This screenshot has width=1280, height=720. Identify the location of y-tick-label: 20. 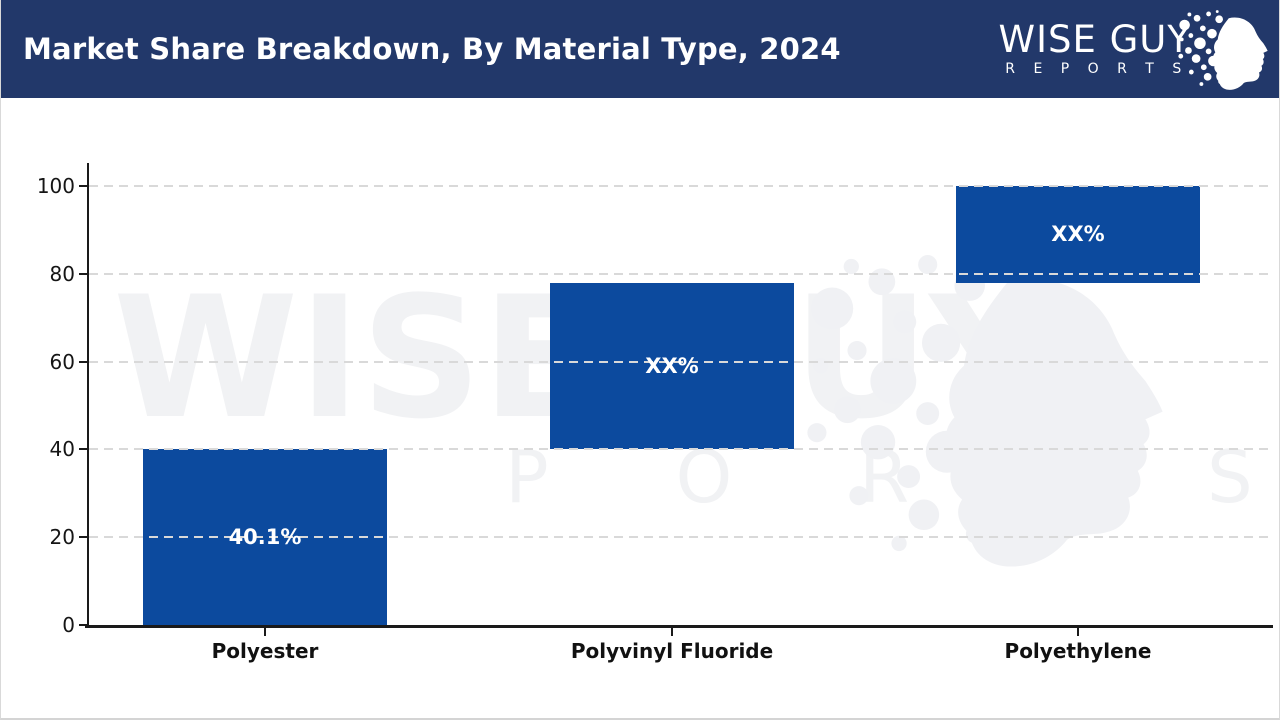
(62, 537).